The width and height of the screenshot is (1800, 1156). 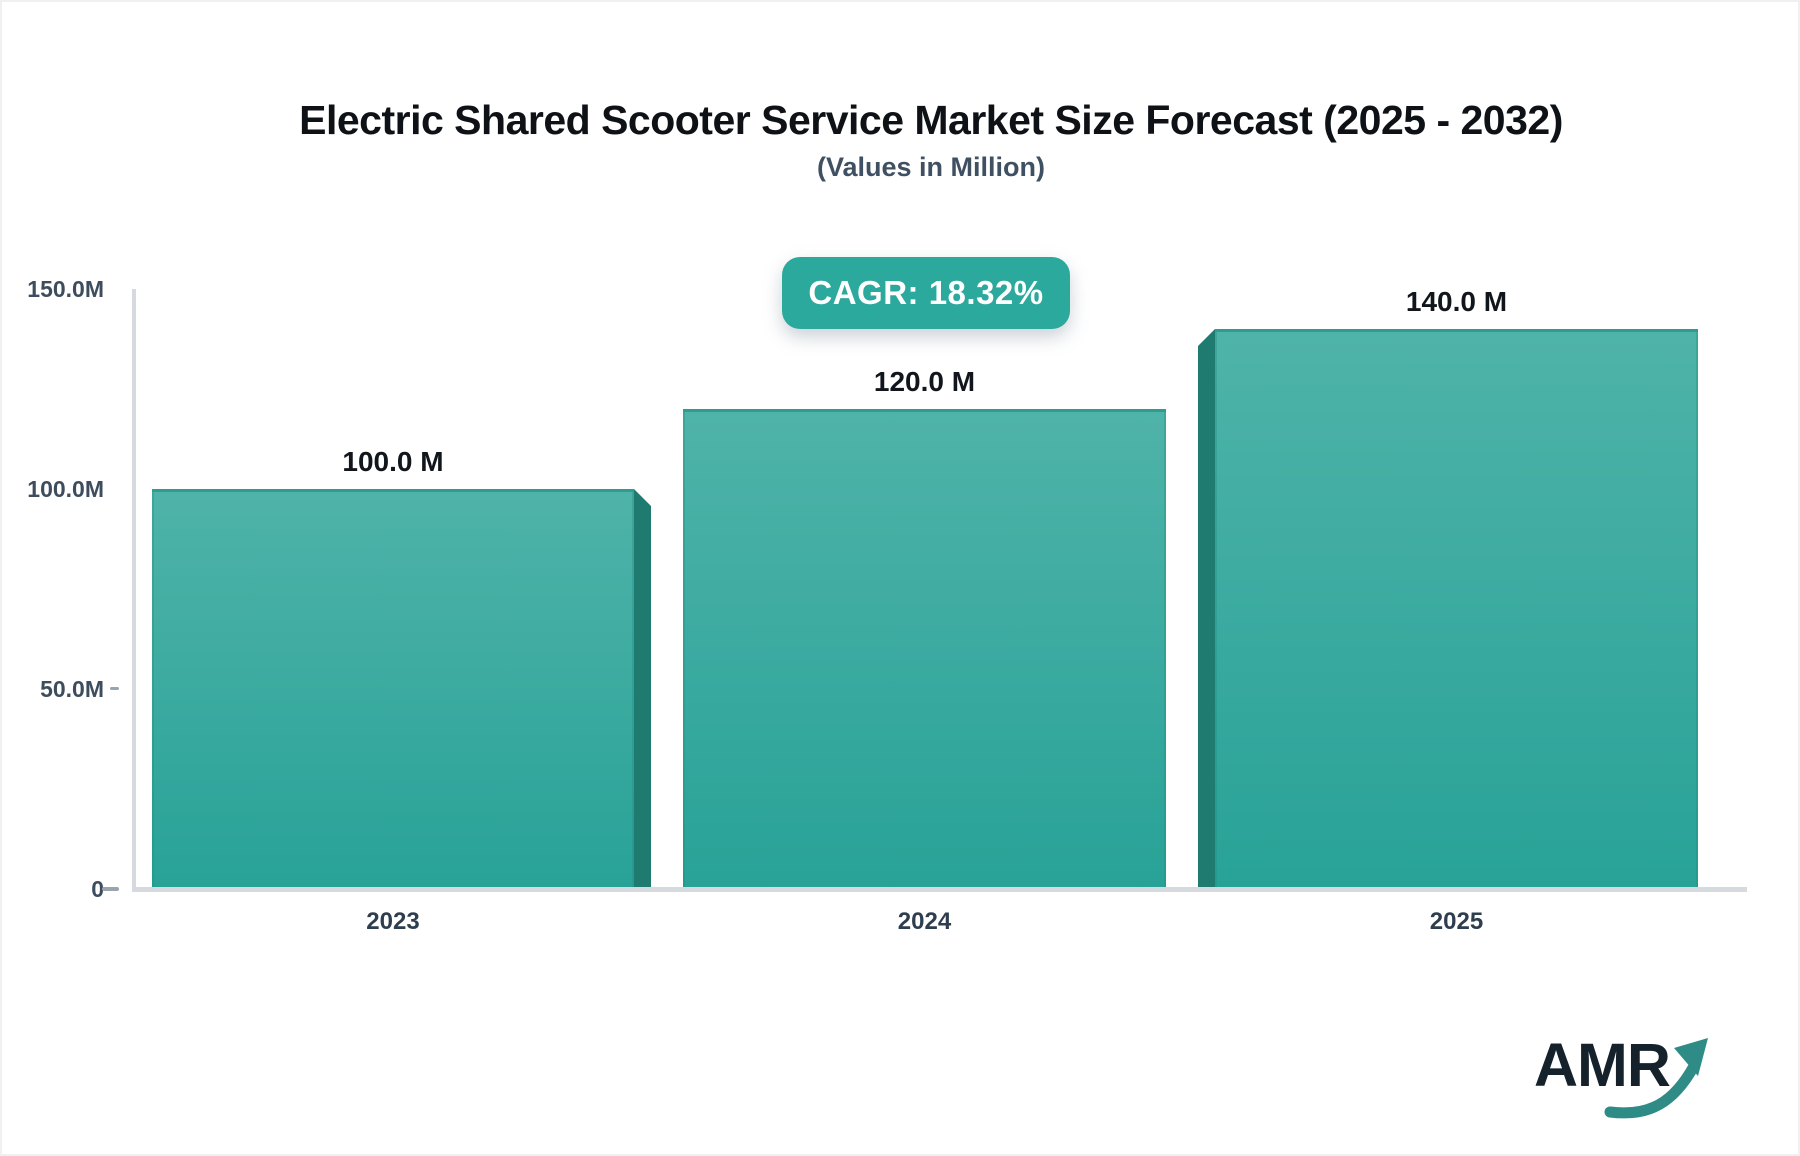 What do you see at coordinates (393, 461) in the screenshot?
I see `bar-value-label-2023: 100.0 M` at bounding box center [393, 461].